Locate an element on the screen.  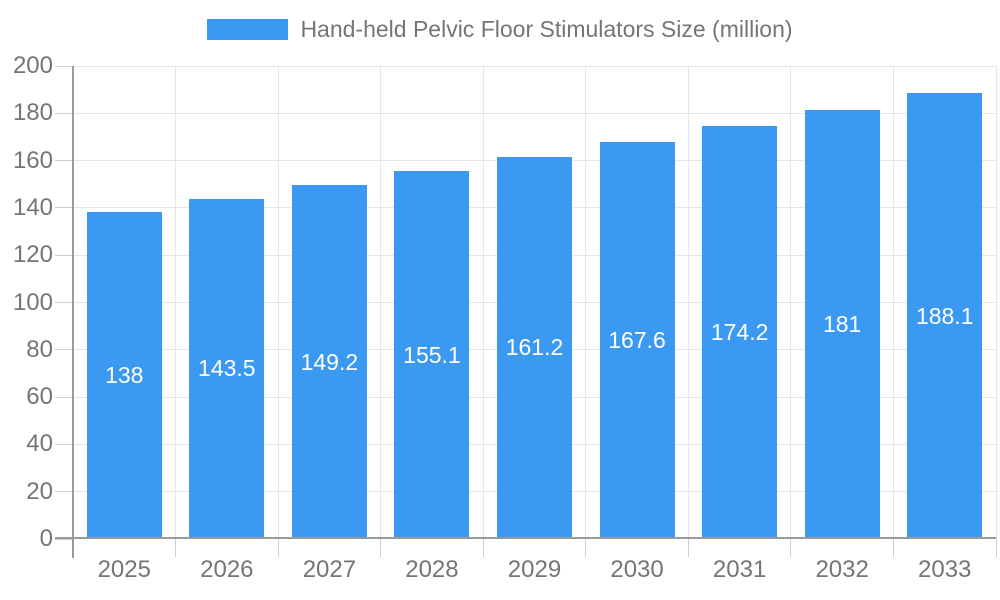
bar-2031: 174.2 is located at coordinates (740, 332).